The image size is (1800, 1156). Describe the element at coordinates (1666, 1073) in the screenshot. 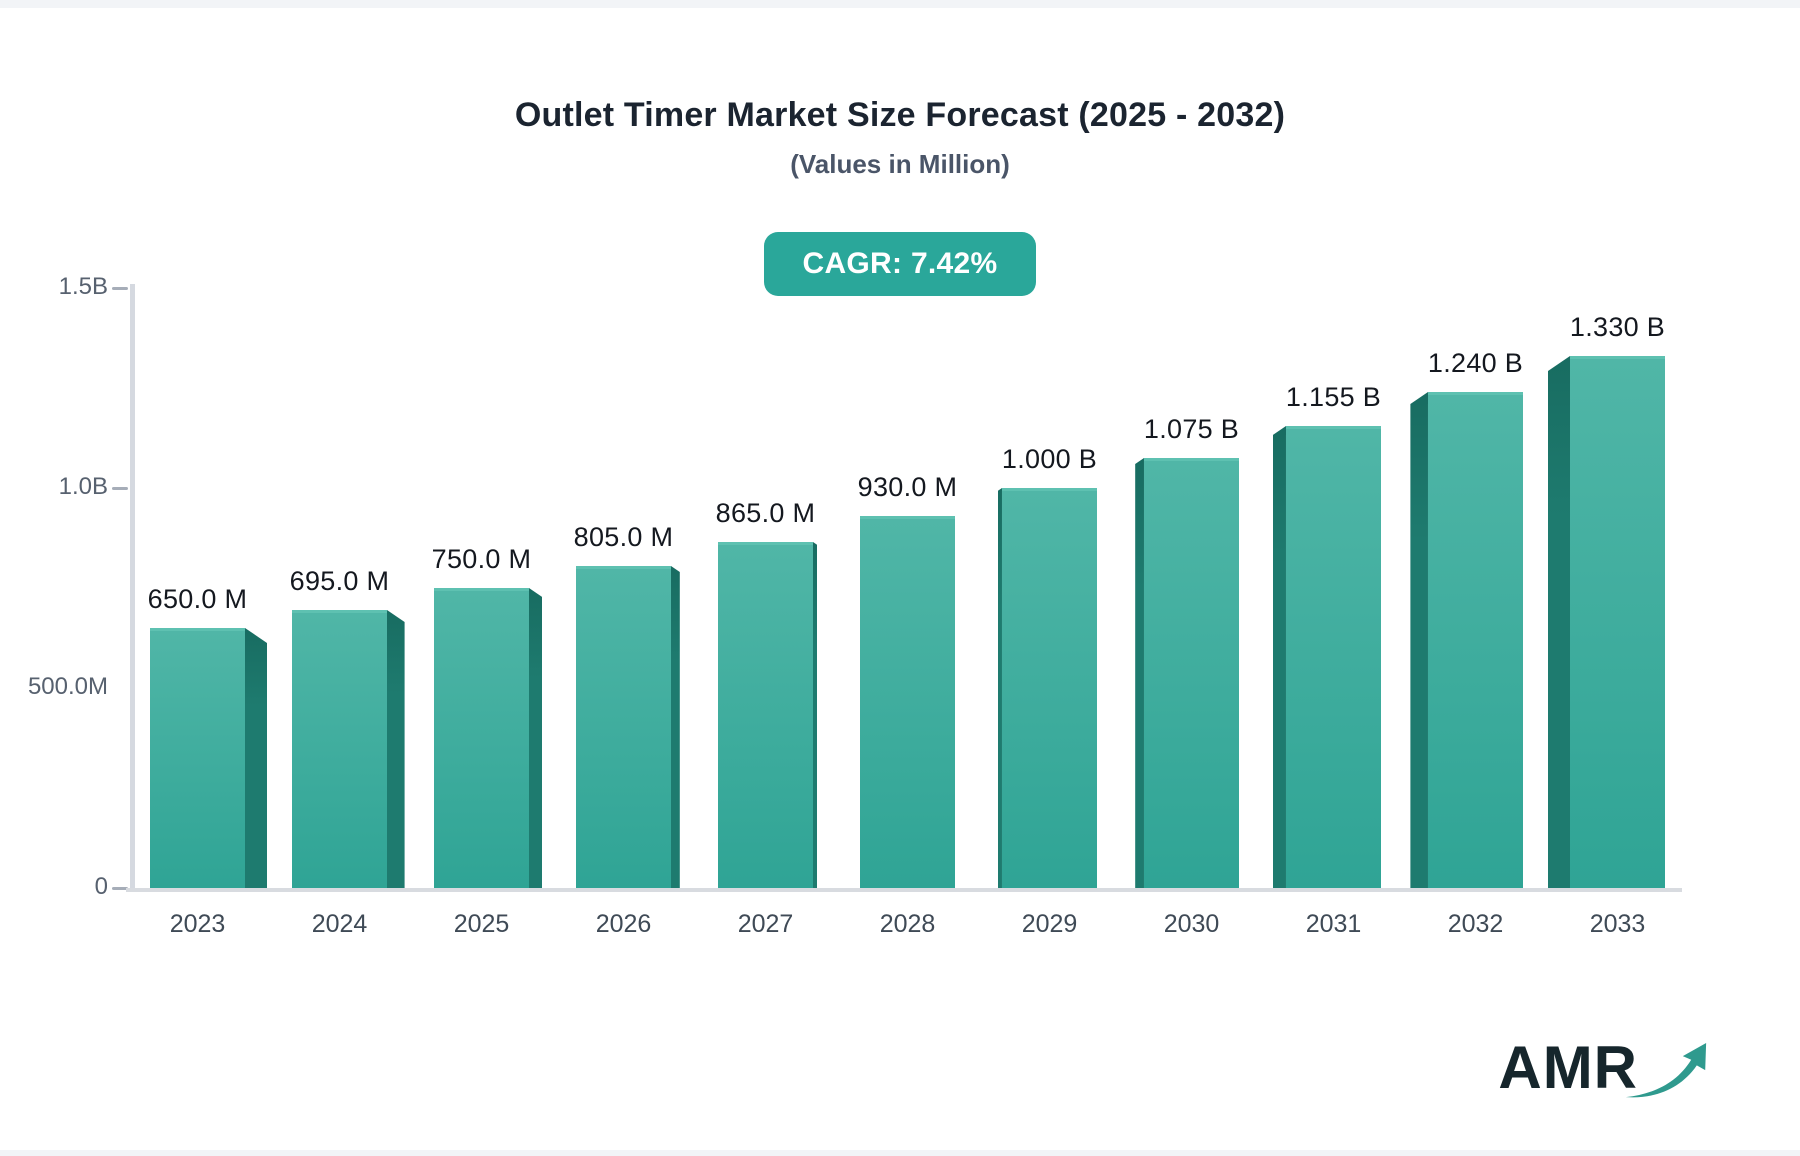

I see `trend-up-arrow-icon` at that location.